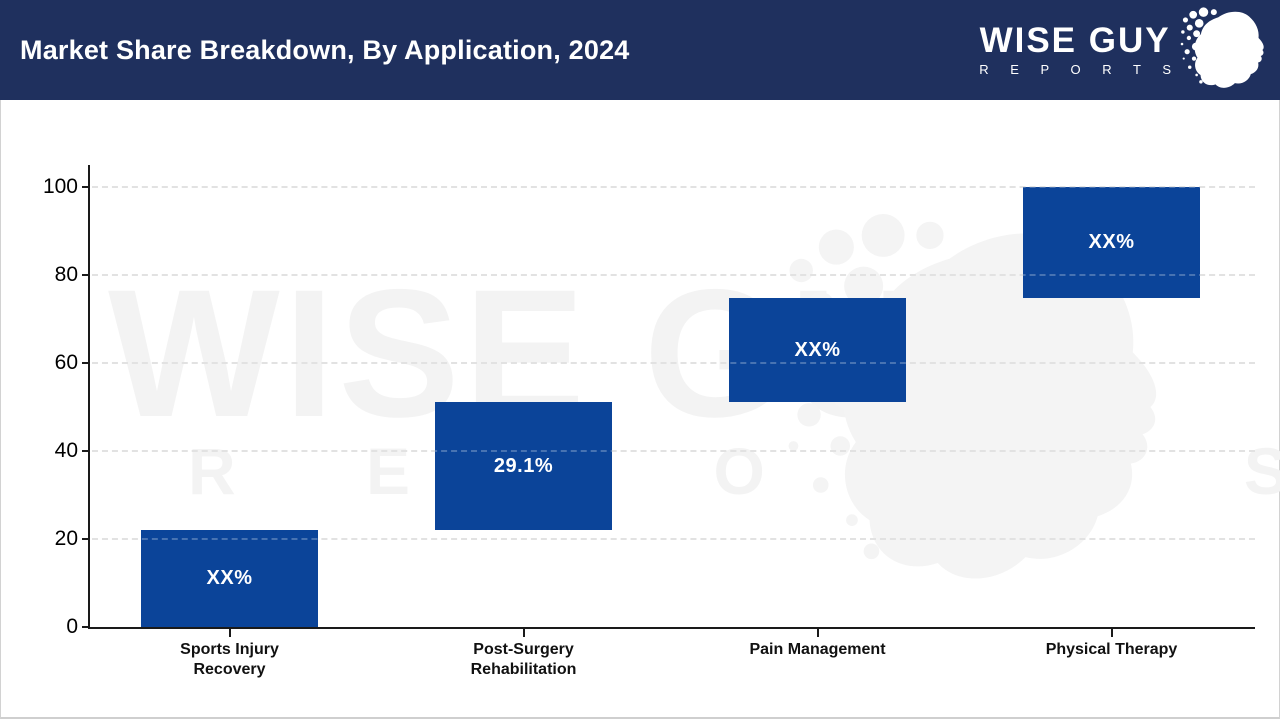  Describe the element at coordinates (1079, 69) in the screenshot. I see `logo-subtitle: R E P O R T S` at that location.